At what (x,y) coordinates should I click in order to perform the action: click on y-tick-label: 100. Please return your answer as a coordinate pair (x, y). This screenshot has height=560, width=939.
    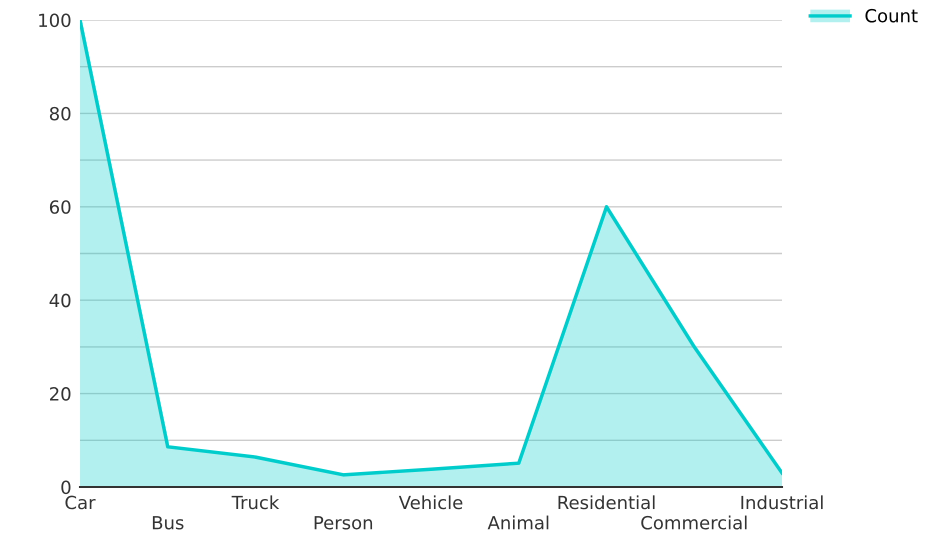
    Looking at the image, I should click on (54, 20).